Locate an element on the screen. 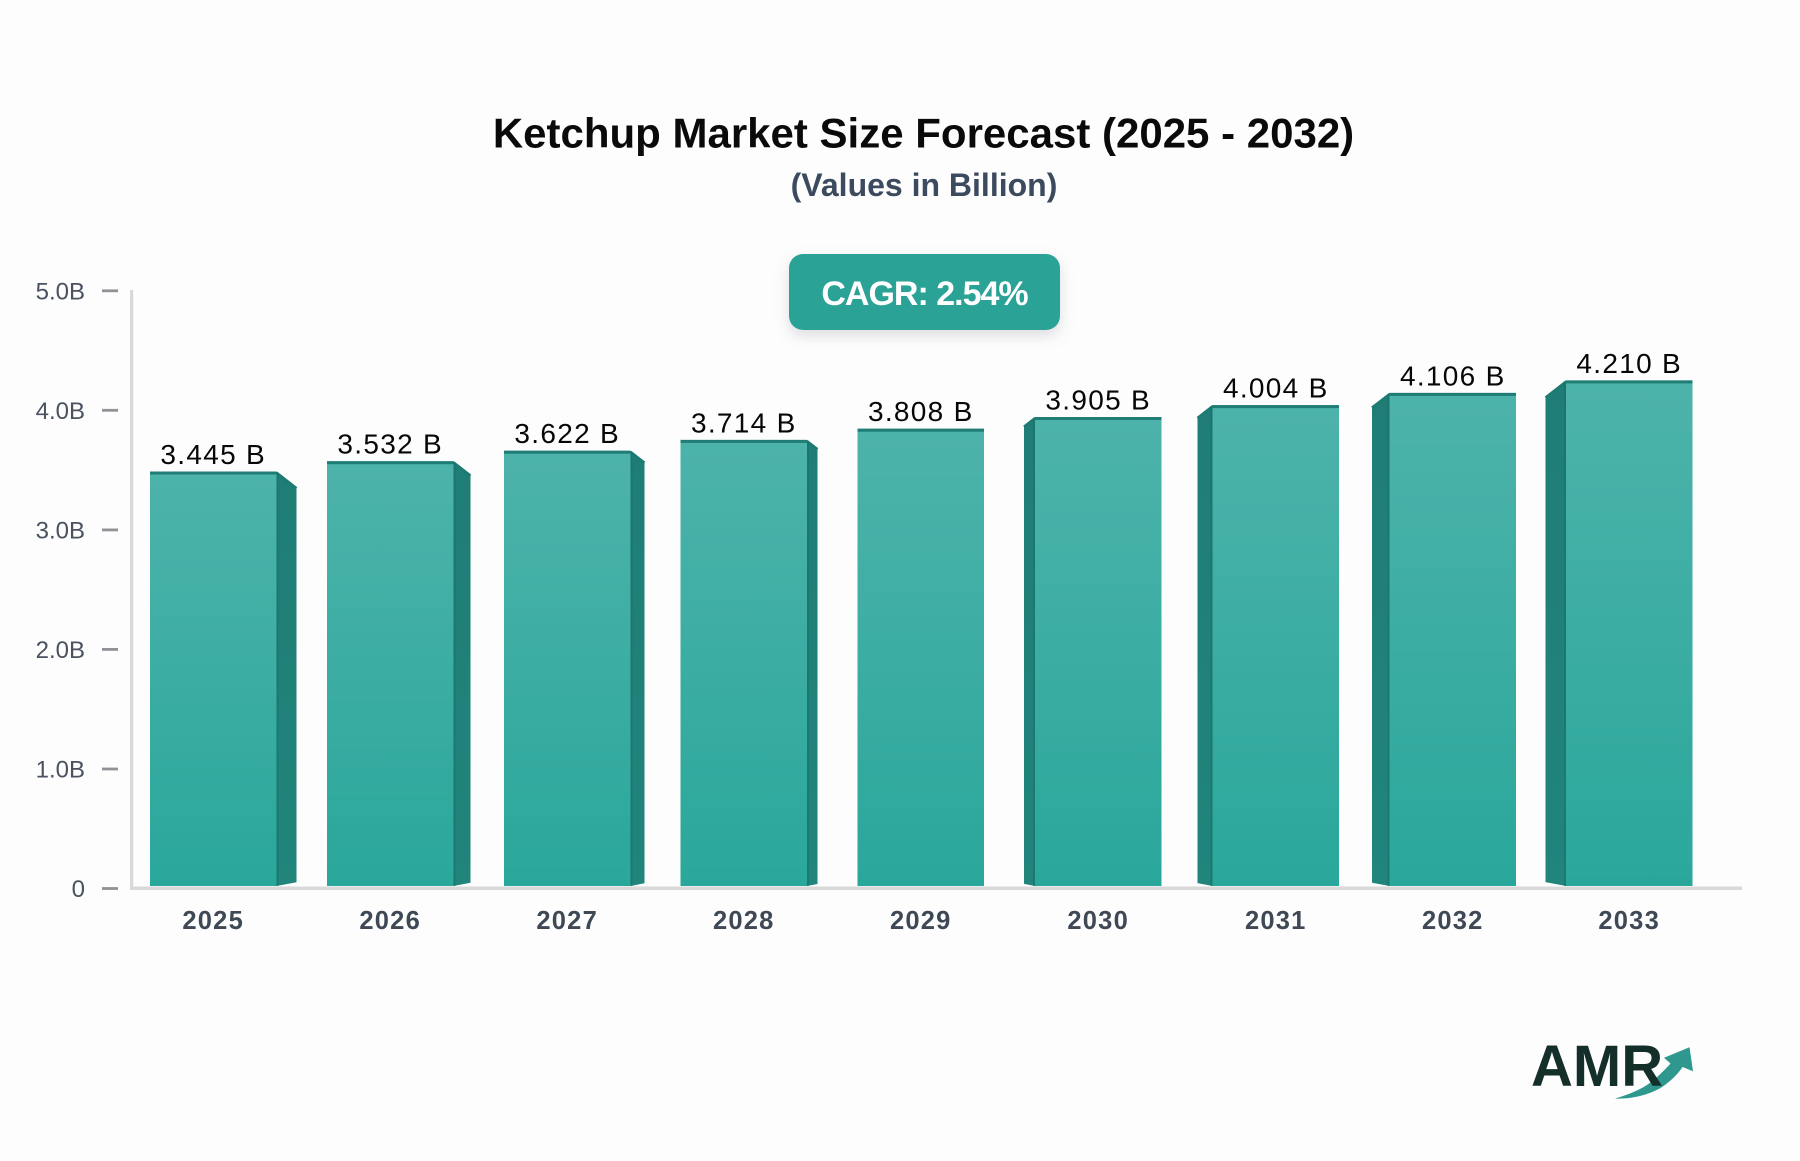  svg-text: 3.0B is located at coordinates (60, 530).